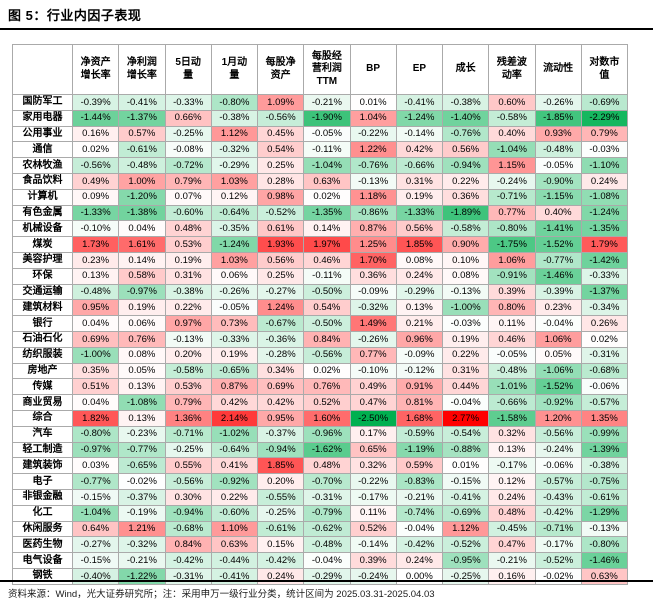  Describe the element at coordinates (604, 213) in the screenshot. I see `factor-cell: -1.24%` at that location.